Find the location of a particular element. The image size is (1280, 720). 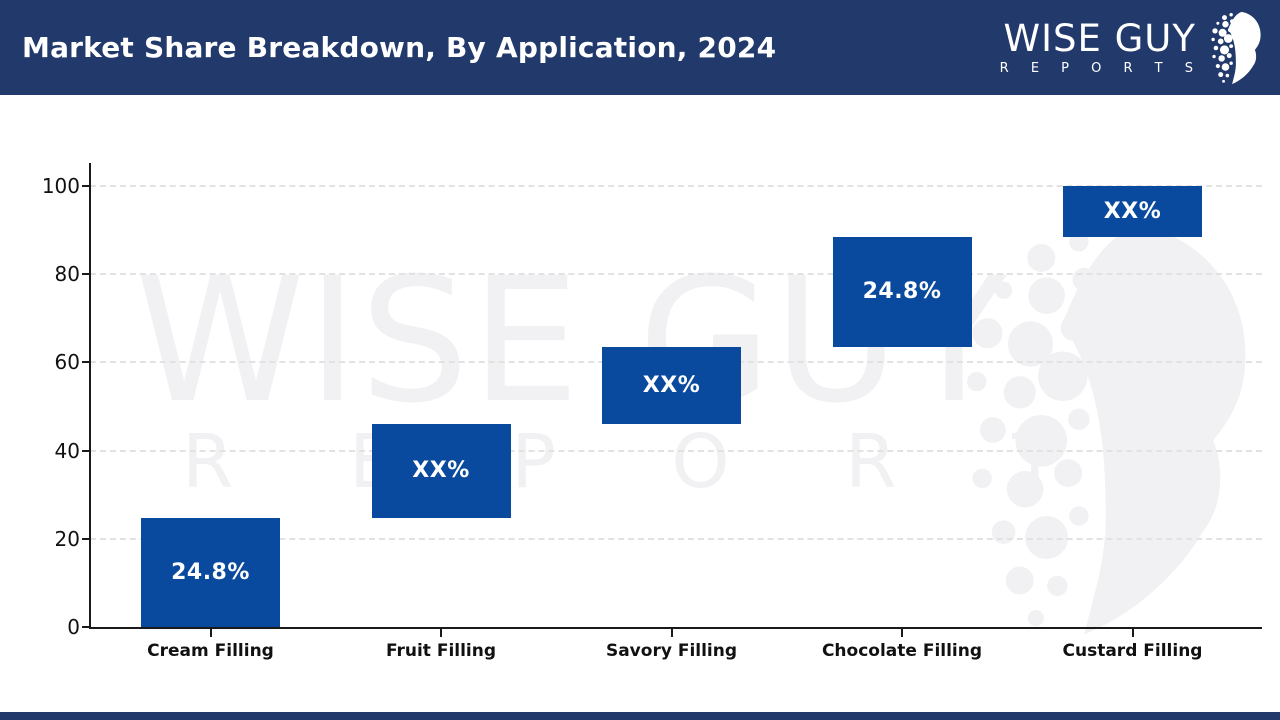

x-category-label-4: Custard Filling is located at coordinates (1132, 651).